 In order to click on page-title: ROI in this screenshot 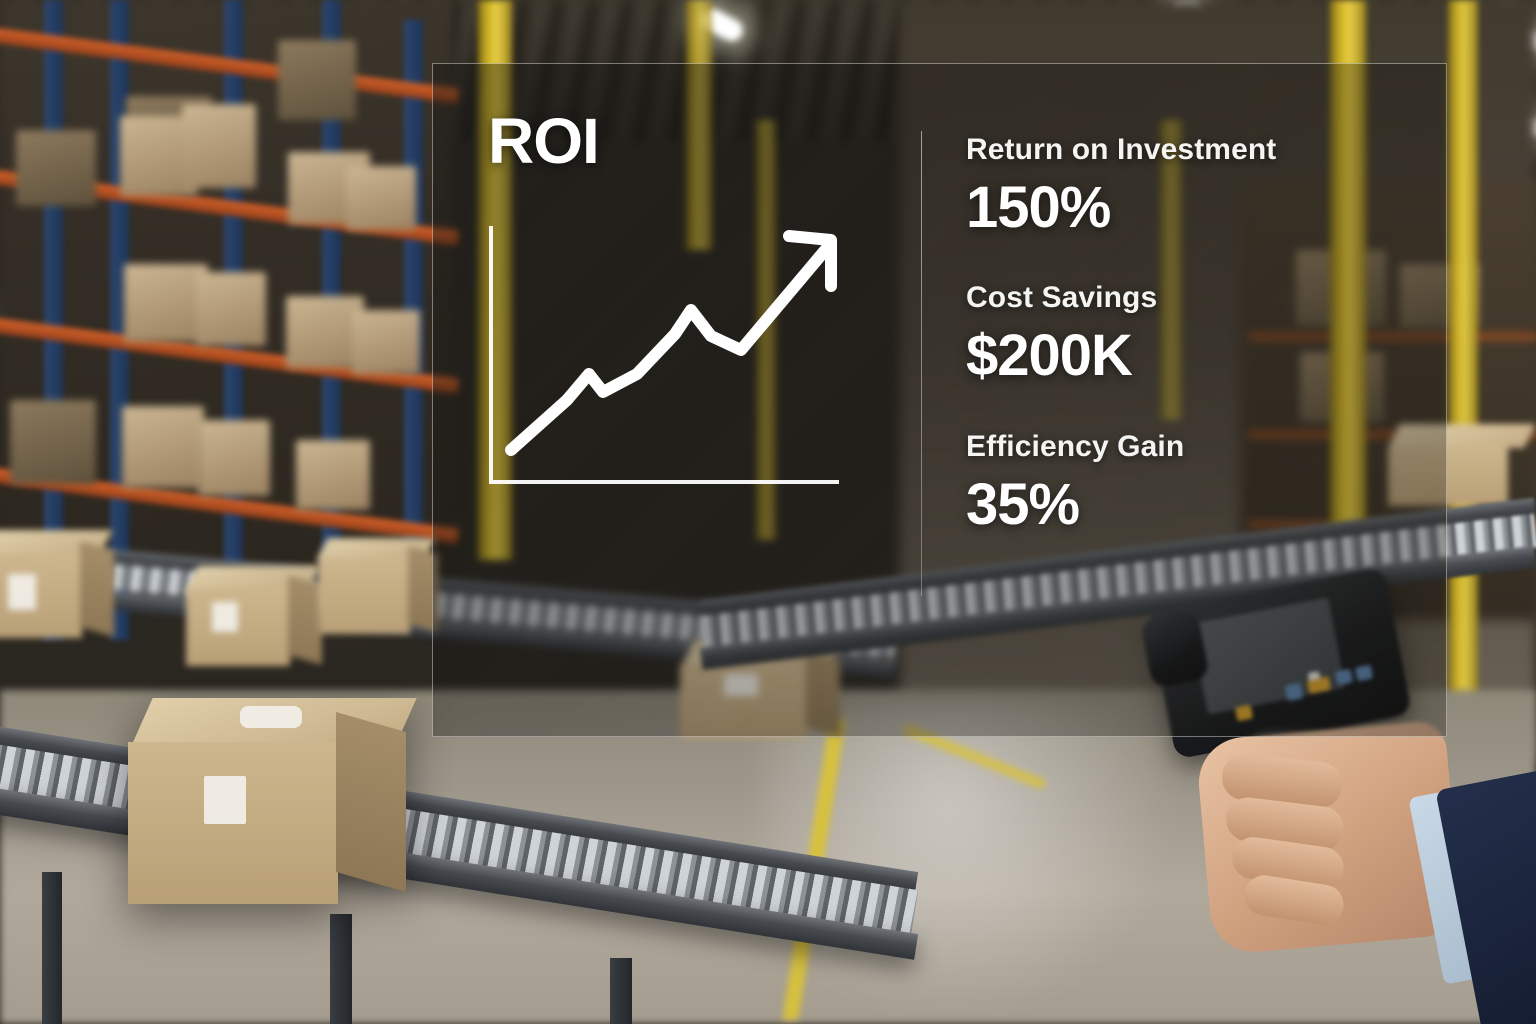, I will do `click(544, 141)`.